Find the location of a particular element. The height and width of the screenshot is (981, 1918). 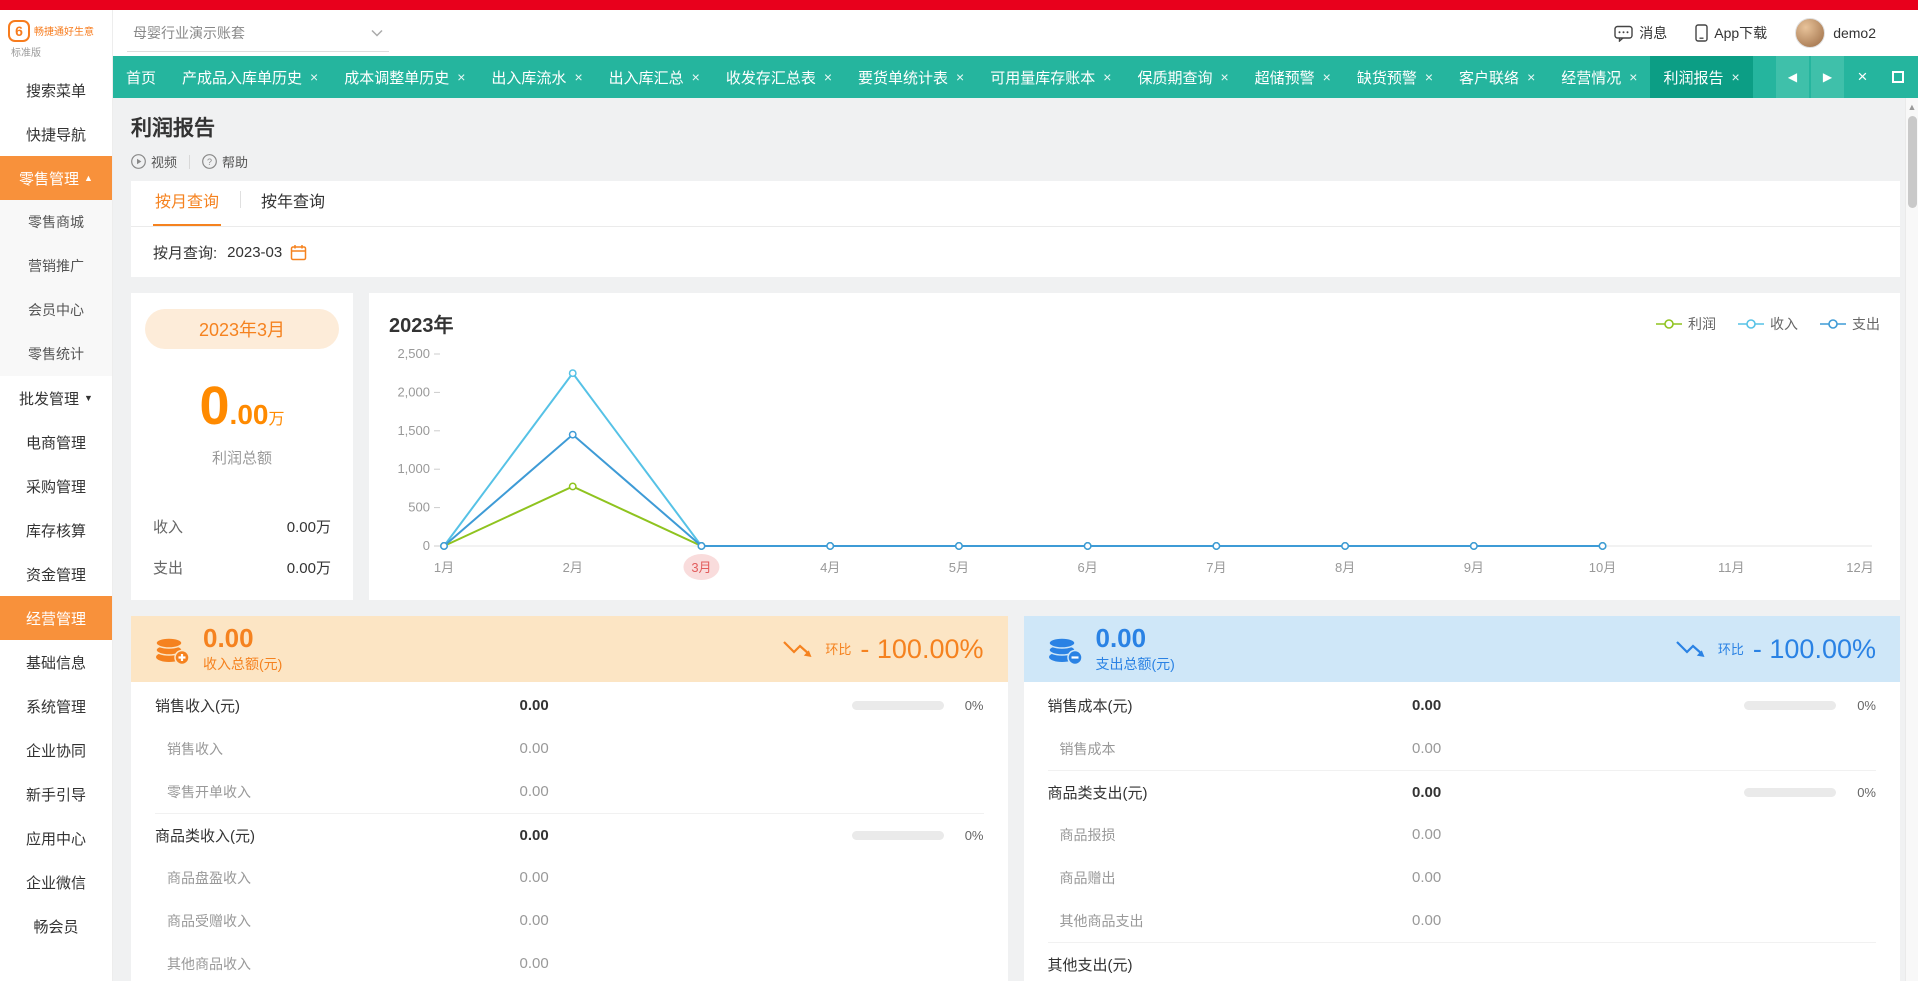

tab-6: 收发存汇总表 × is located at coordinates (779, 77).